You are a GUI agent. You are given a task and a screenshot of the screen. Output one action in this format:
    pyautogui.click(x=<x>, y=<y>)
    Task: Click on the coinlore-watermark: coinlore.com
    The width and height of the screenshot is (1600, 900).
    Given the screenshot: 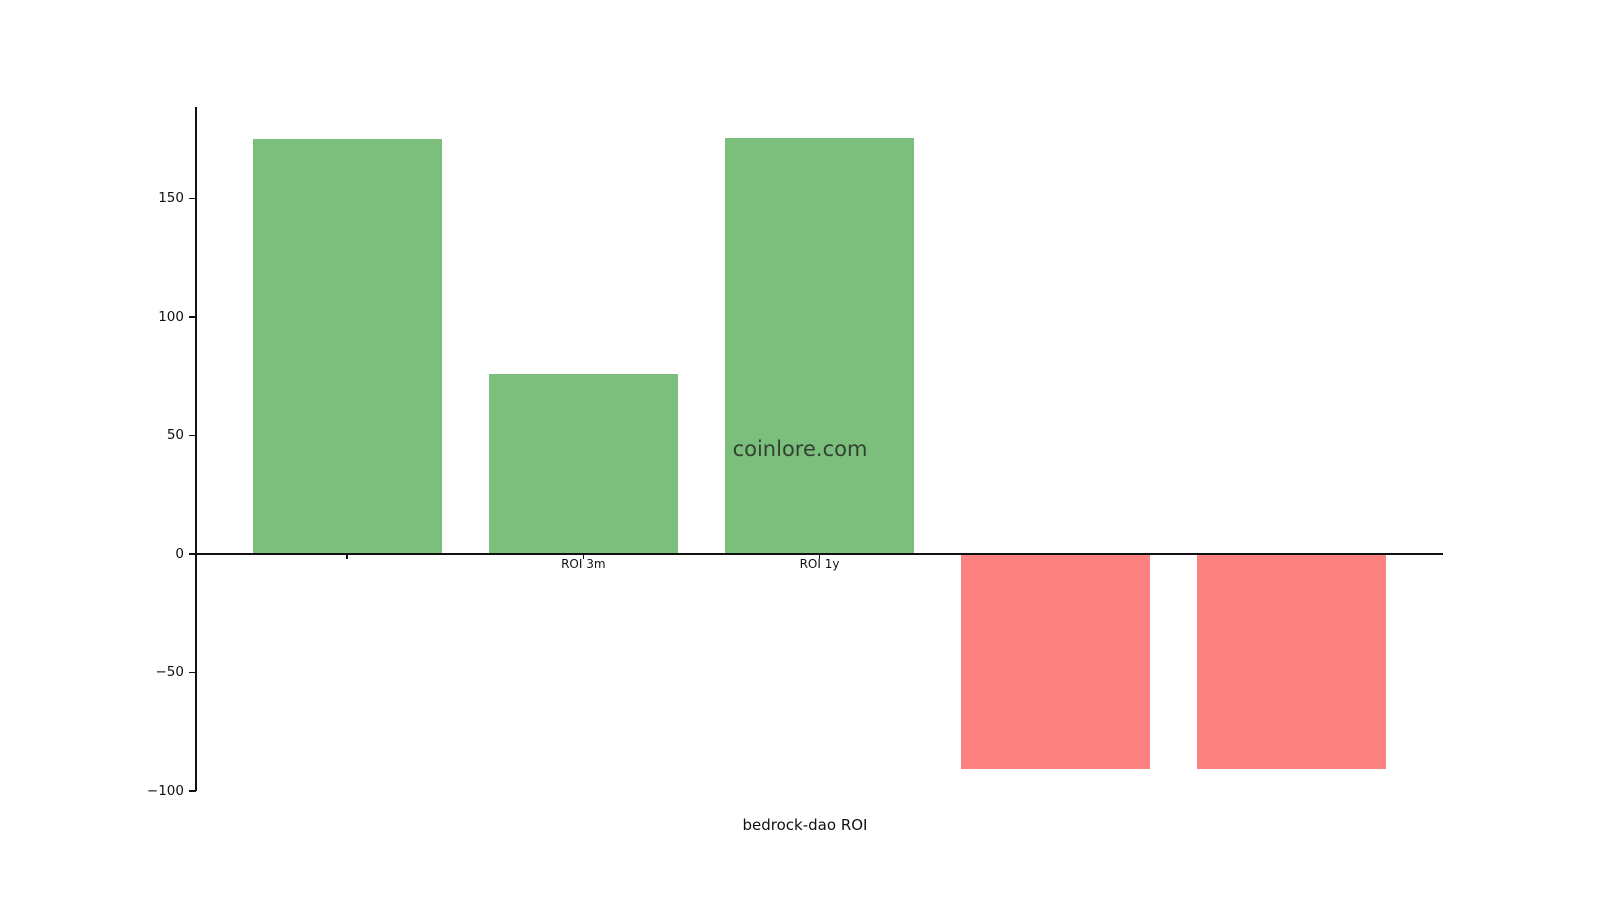 What is the action you would take?
    pyautogui.click(x=800, y=449)
    